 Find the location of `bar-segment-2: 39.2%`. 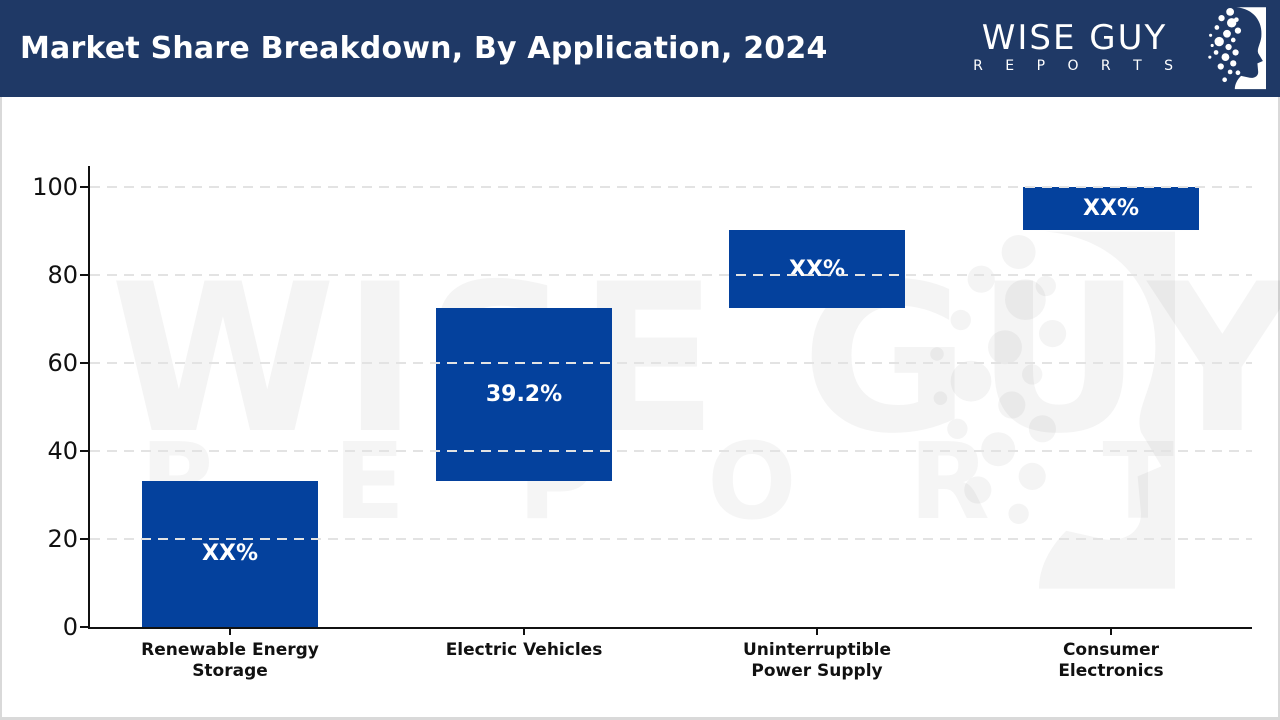

bar-segment-2: 39.2% is located at coordinates (524, 394).